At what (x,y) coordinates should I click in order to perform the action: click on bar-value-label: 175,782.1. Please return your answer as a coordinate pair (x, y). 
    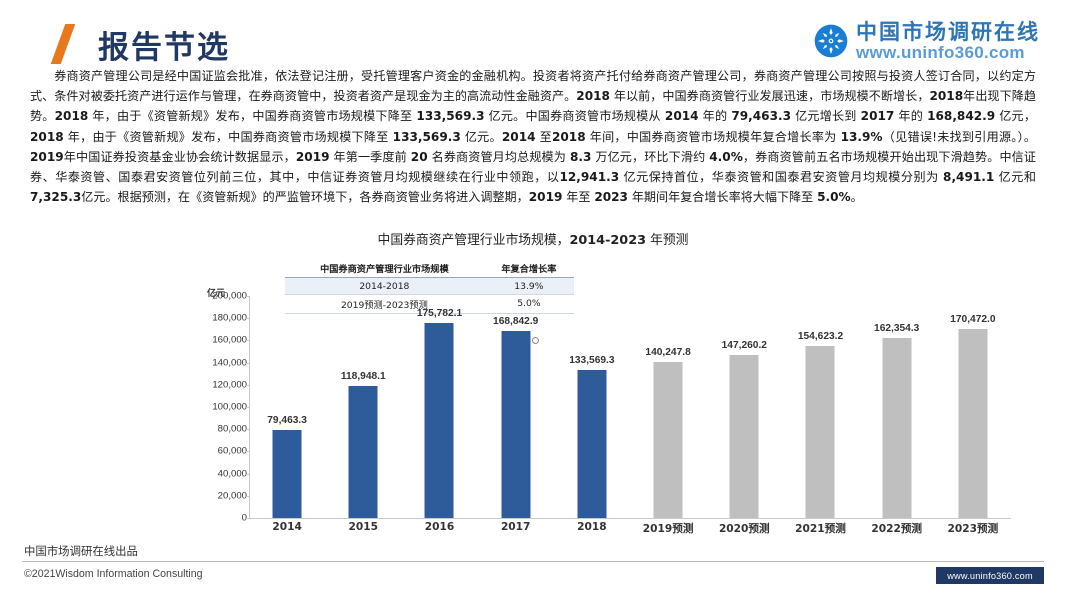
    Looking at the image, I should click on (439, 313).